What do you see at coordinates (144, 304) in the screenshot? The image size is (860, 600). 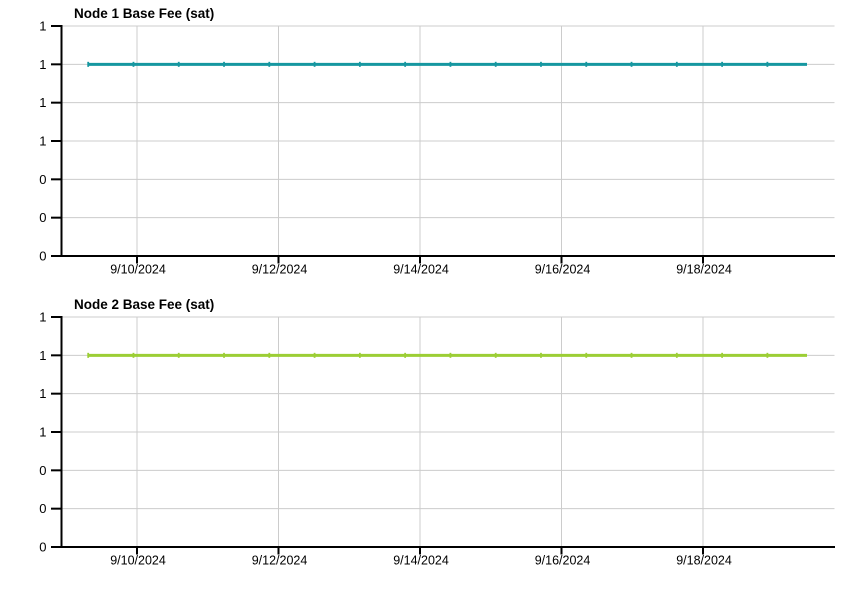 I see `chart-title-node2: Node 2 Base Fee (sat)` at bounding box center [144, 304].